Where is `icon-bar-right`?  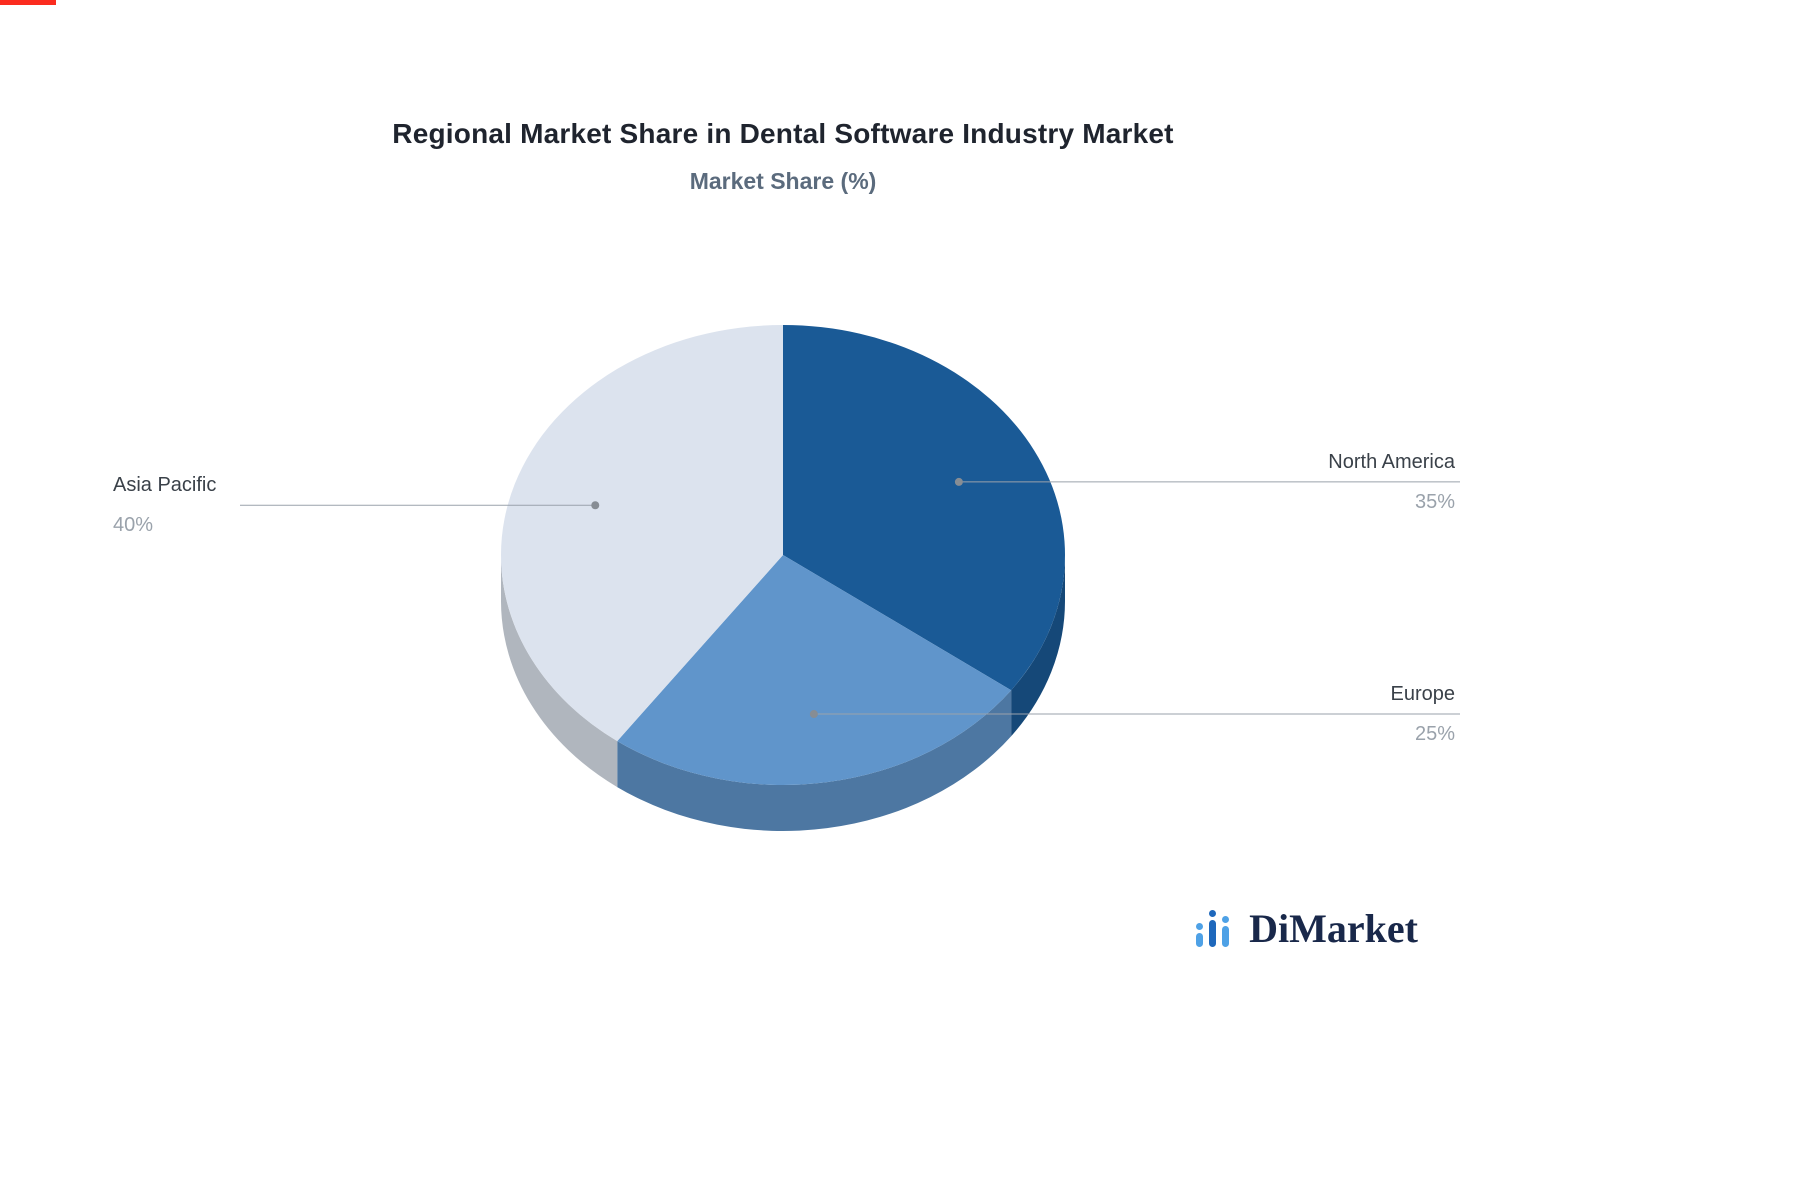 icon-bar-right is located at coordinates (1226, 936).